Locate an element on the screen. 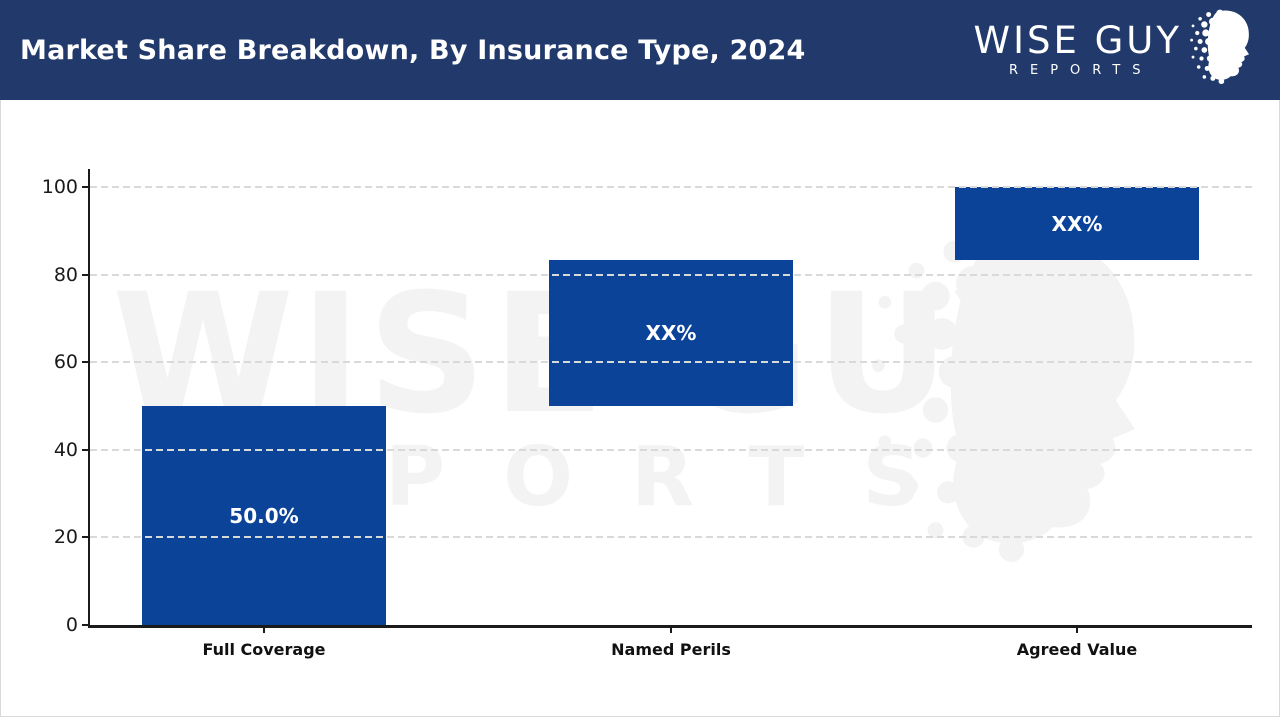  y-tick-label: 0 is located at coordinates (71, 625).